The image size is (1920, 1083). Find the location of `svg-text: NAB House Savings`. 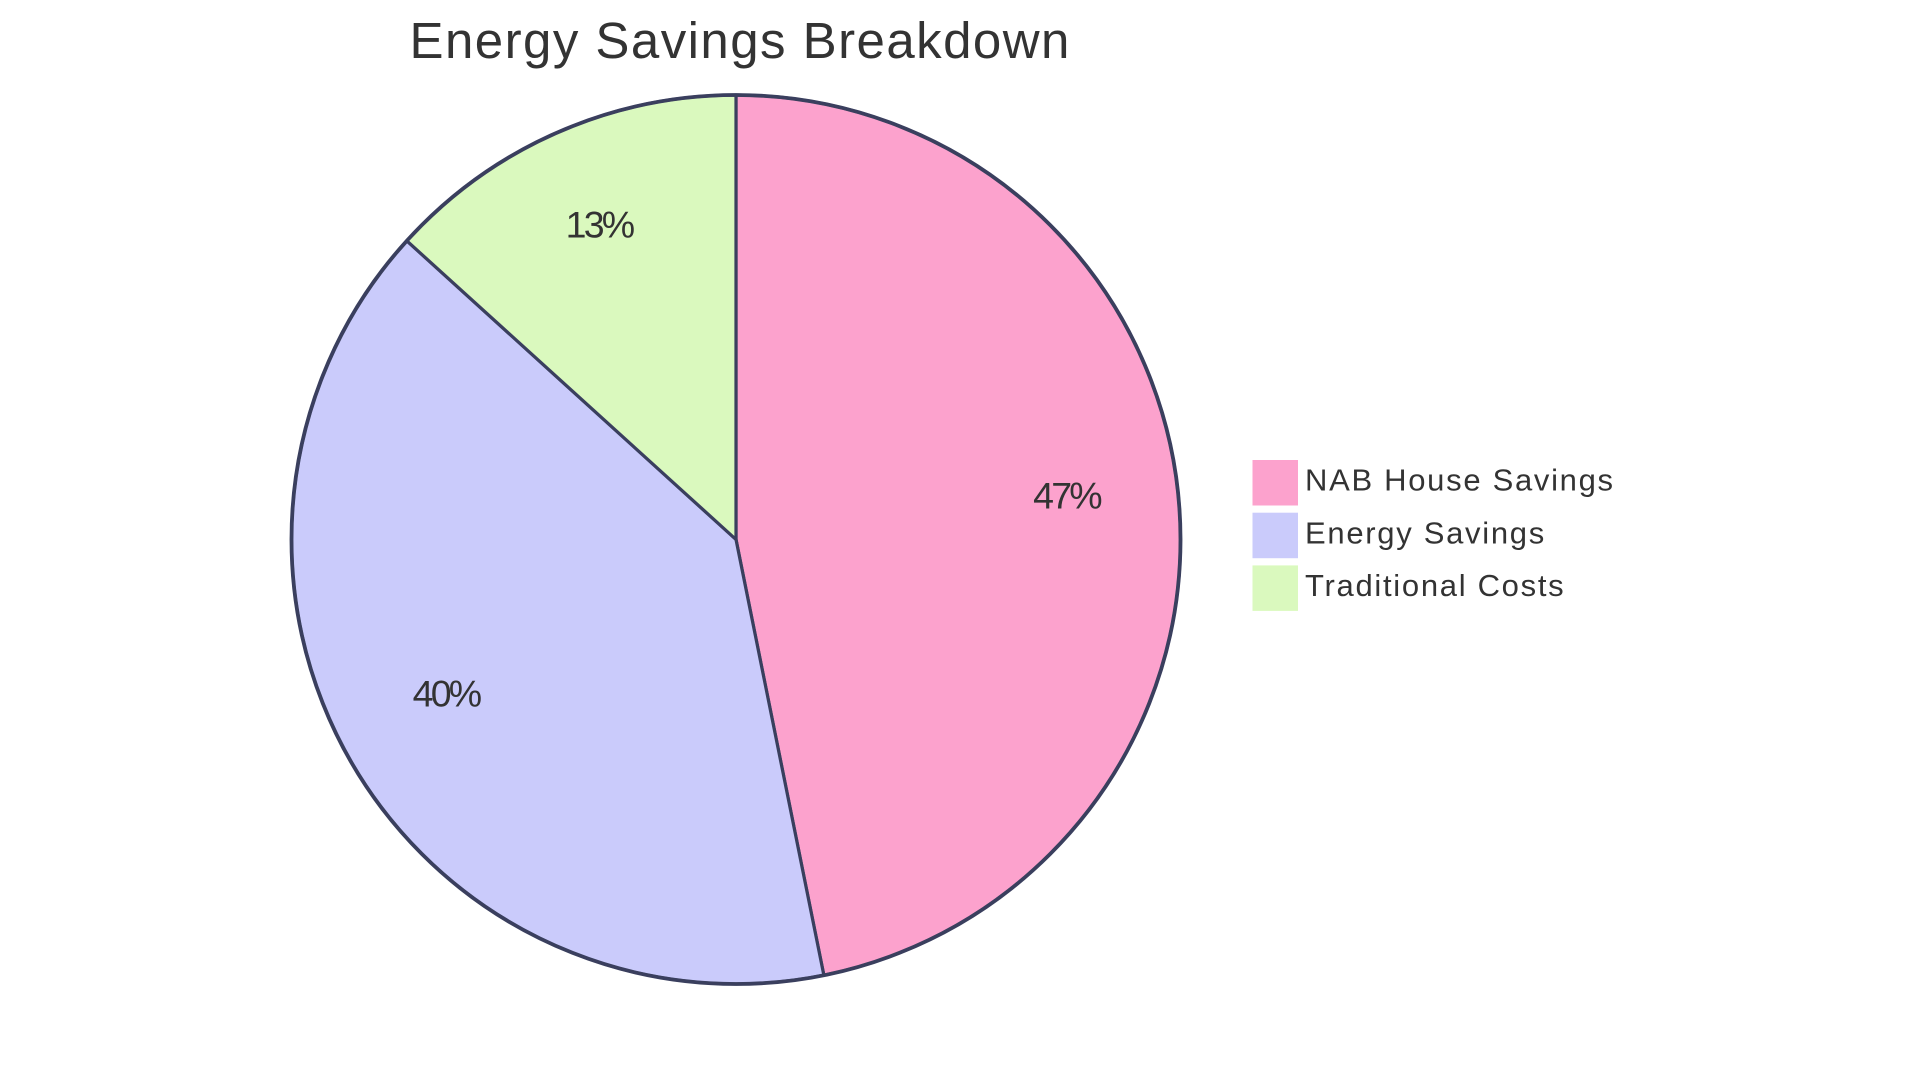

svg-text: NAB House Savings is located at coordinates (1460, 480).